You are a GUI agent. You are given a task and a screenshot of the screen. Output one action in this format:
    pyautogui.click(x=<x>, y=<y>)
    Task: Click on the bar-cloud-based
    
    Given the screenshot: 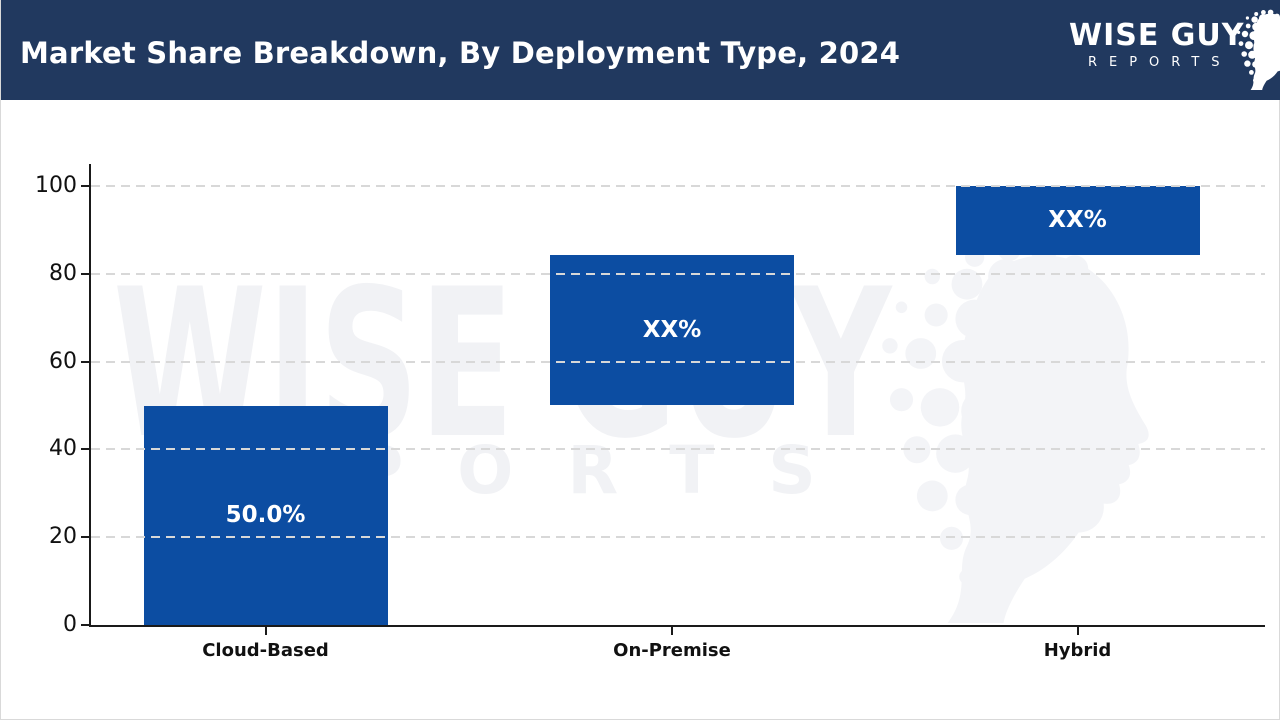 What is the action you would take?
    pyautogui.click(x=265, y=515)
    